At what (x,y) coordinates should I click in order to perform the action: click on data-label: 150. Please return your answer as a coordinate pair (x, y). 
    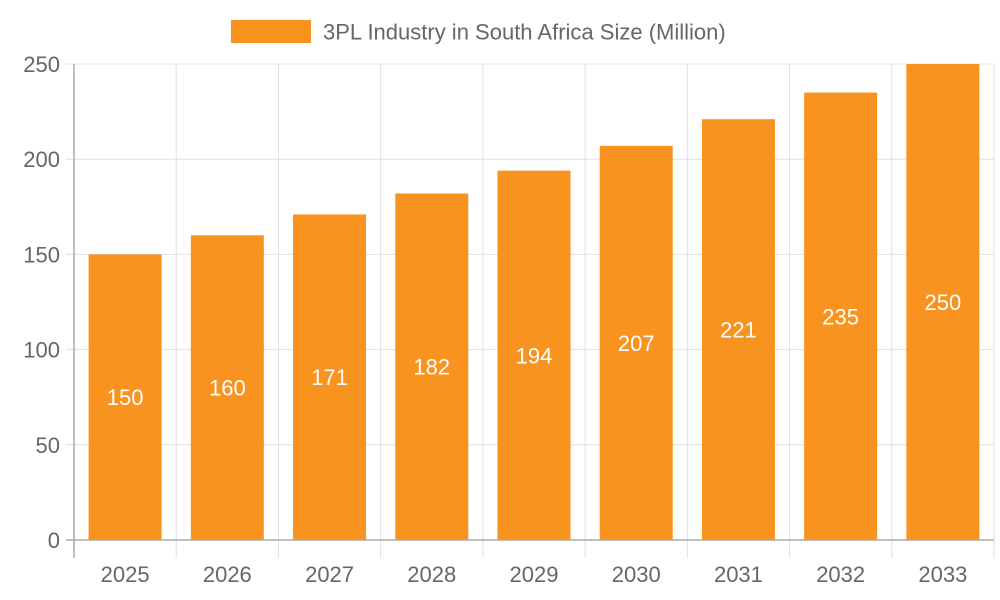
    Looking at the image, I should click on (125, 397).